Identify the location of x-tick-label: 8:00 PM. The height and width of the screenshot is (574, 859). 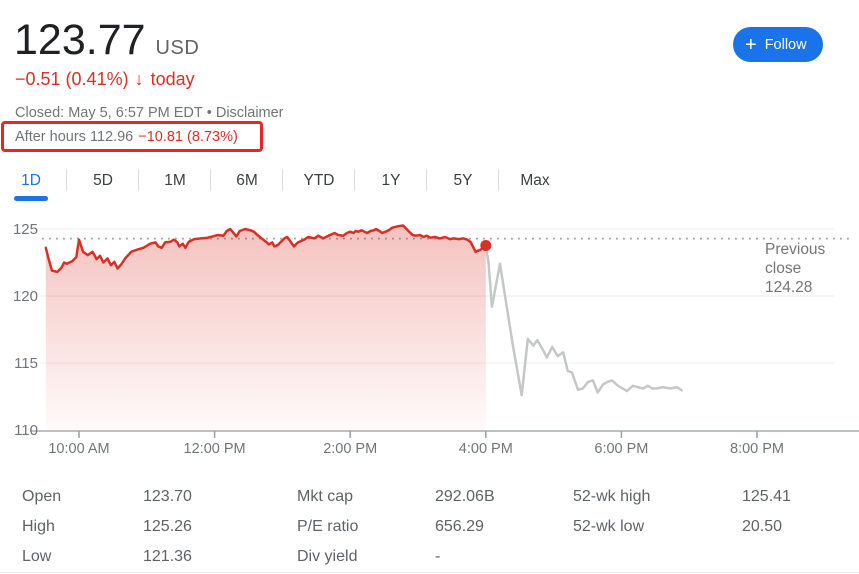
(757, 449).